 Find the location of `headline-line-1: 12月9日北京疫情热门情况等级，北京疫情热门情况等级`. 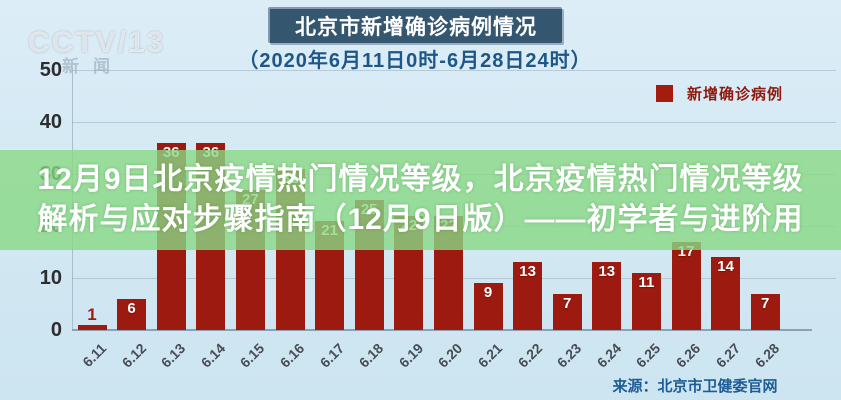

headline-line-1: 12月9日北京疫情热门情况等级，北京疫情热门情况等级 is located at coordinates (420, 179).